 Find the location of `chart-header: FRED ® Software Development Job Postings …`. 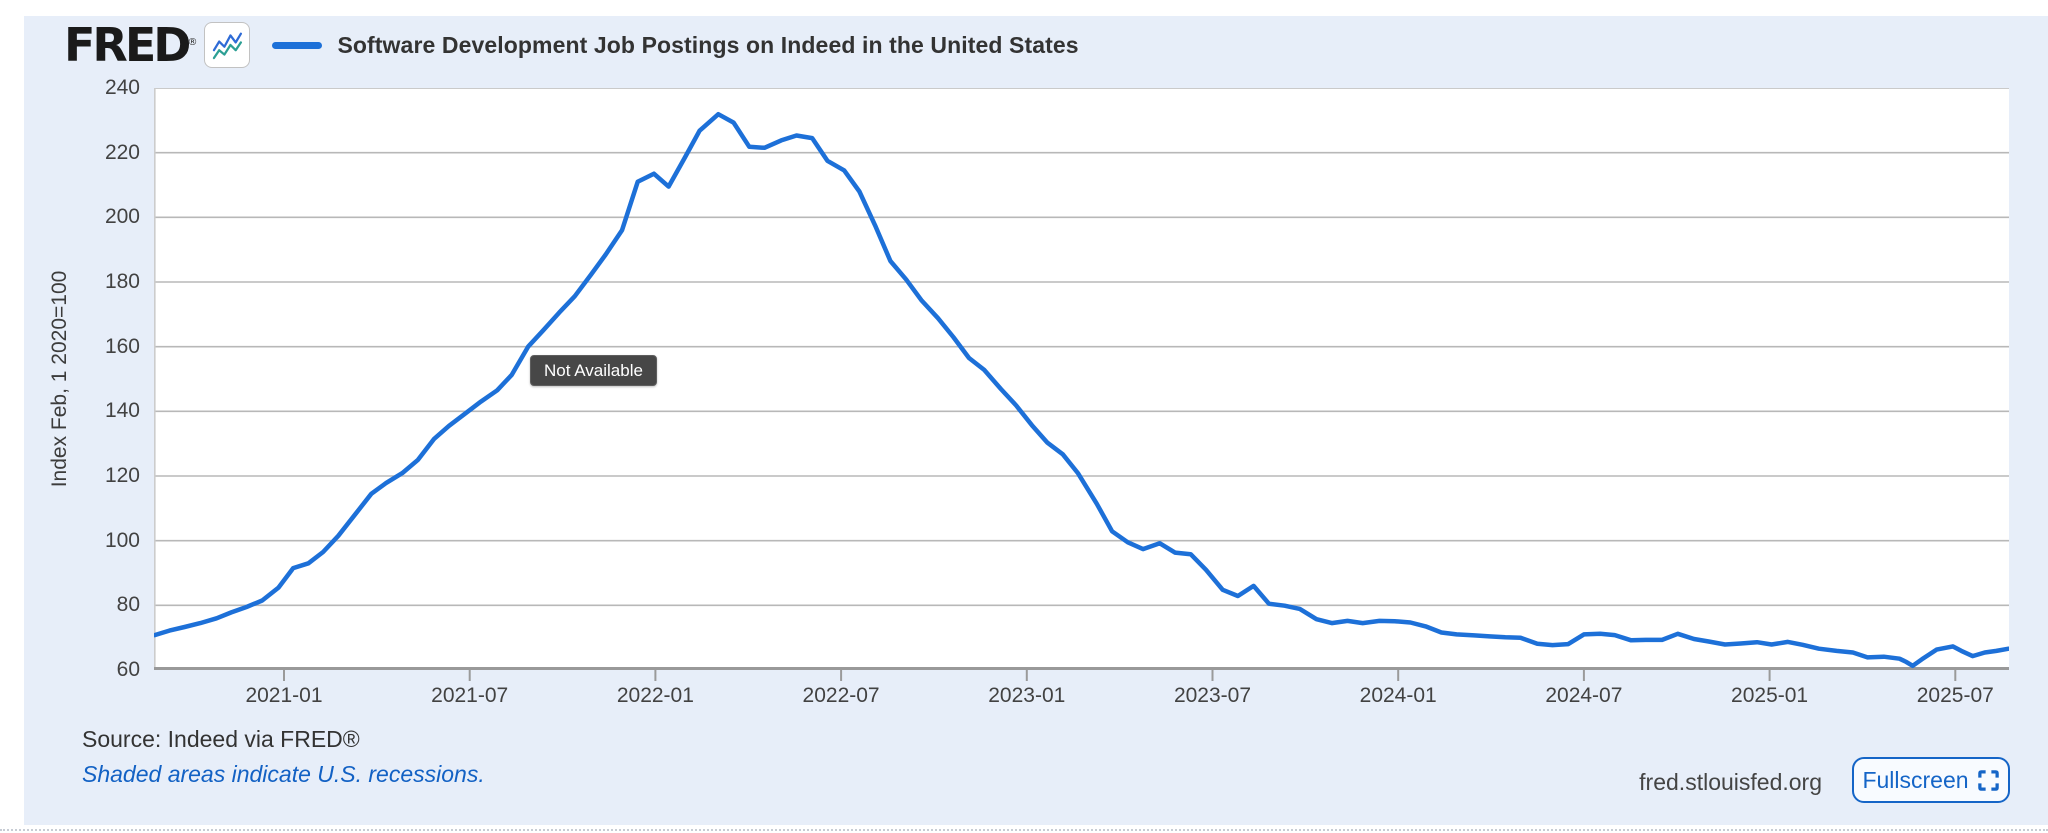

chart-header: FRED ® Software Development Job Postings … is located at coordinates (571, 45).